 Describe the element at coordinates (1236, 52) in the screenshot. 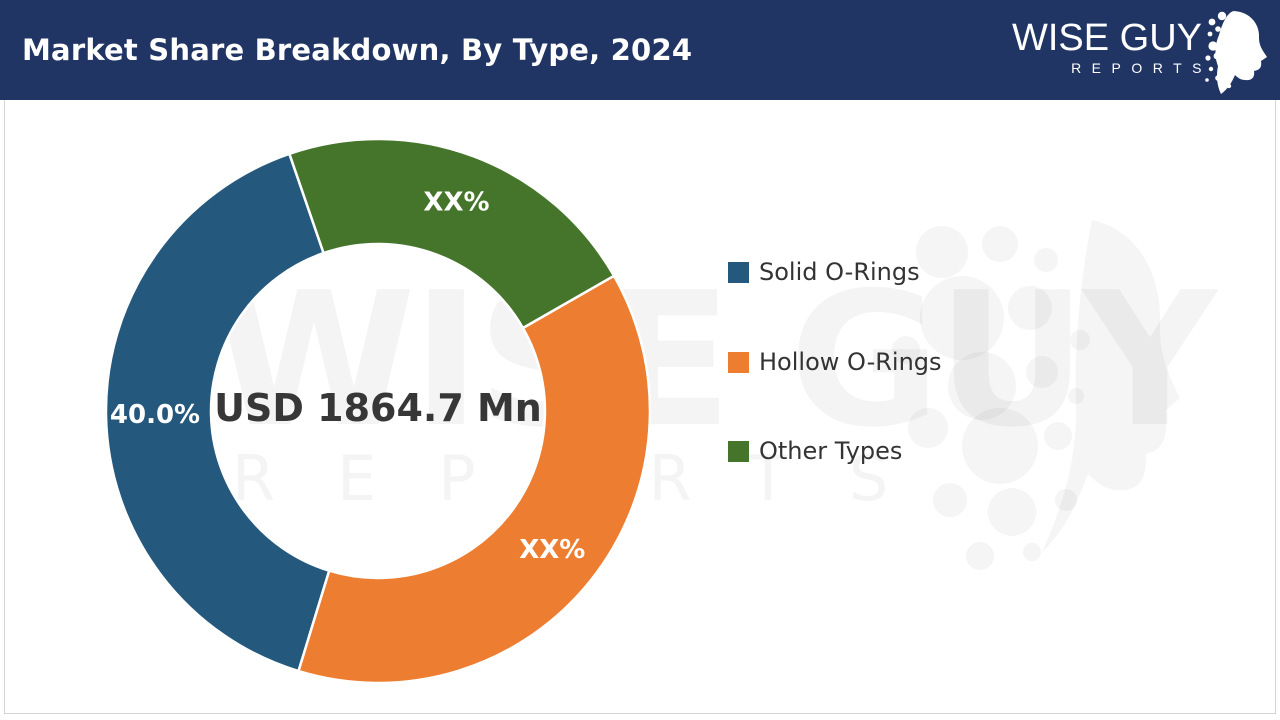

I see `logo-face-icon` at that location.